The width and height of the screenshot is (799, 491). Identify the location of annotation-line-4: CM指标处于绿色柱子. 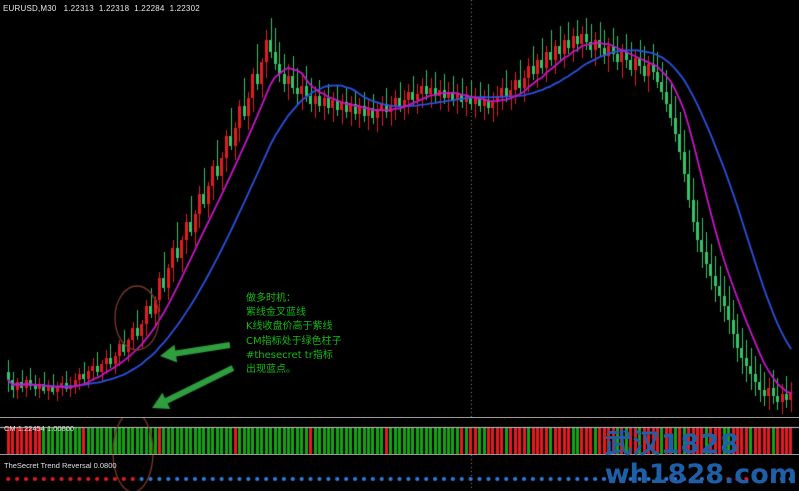
(294, 341).